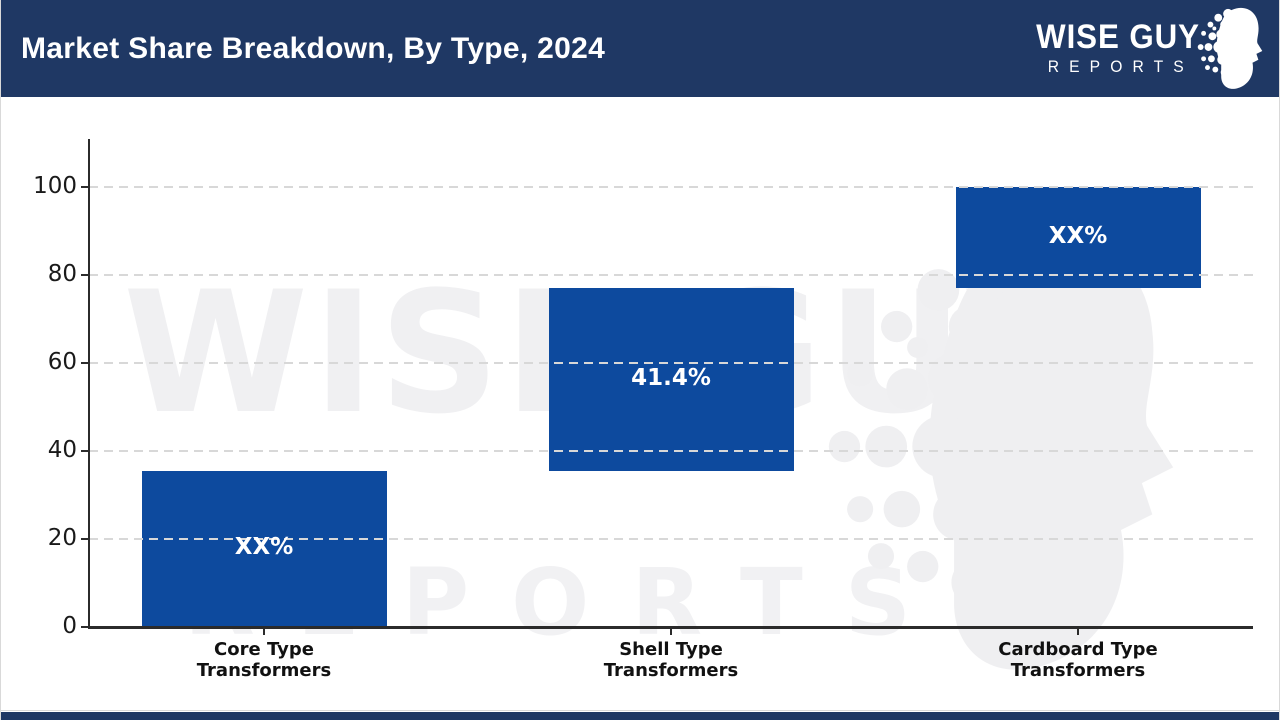 The width and height of the screenshot is (1280, 720). I want to click on x-category-label-2: Cardboard Type Transformers, so click(1078, 660).